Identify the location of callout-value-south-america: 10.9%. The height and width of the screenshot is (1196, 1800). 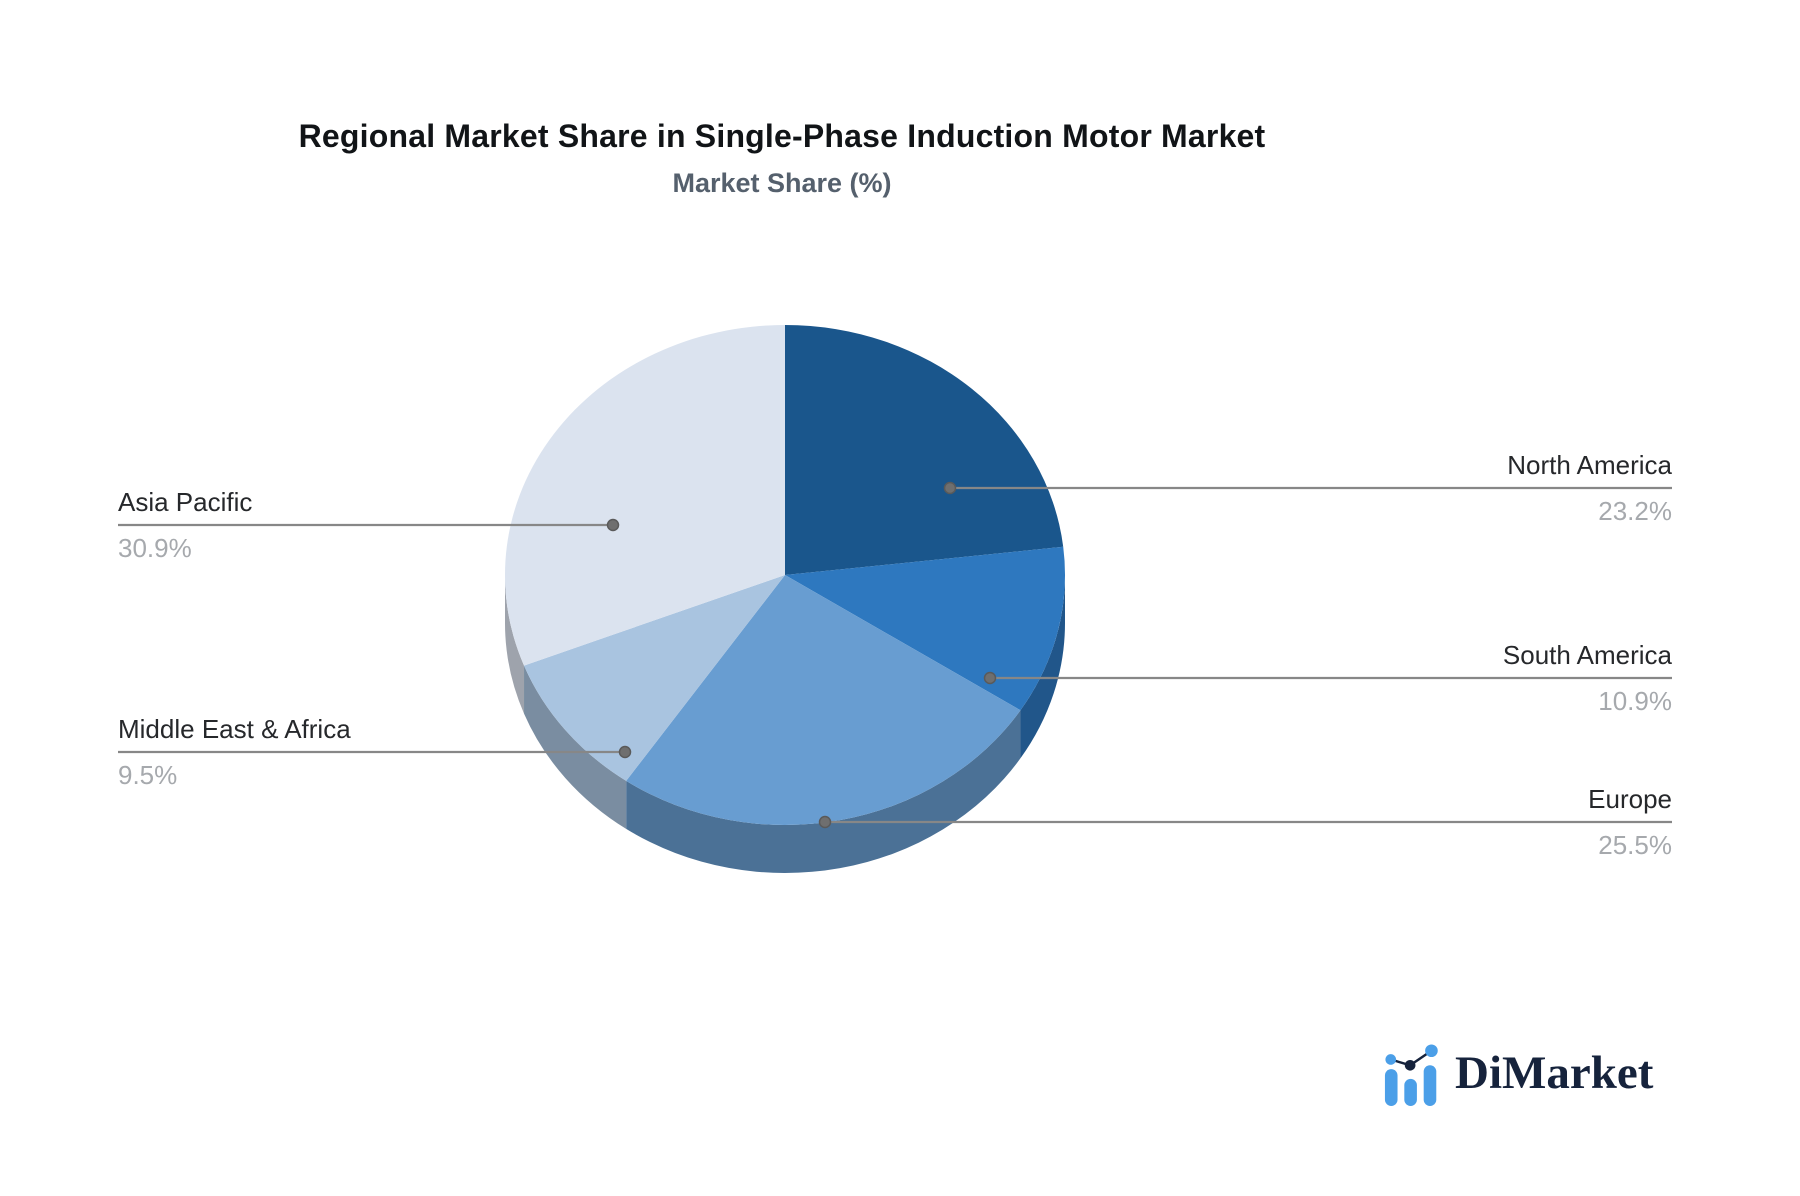
(1635, 701).